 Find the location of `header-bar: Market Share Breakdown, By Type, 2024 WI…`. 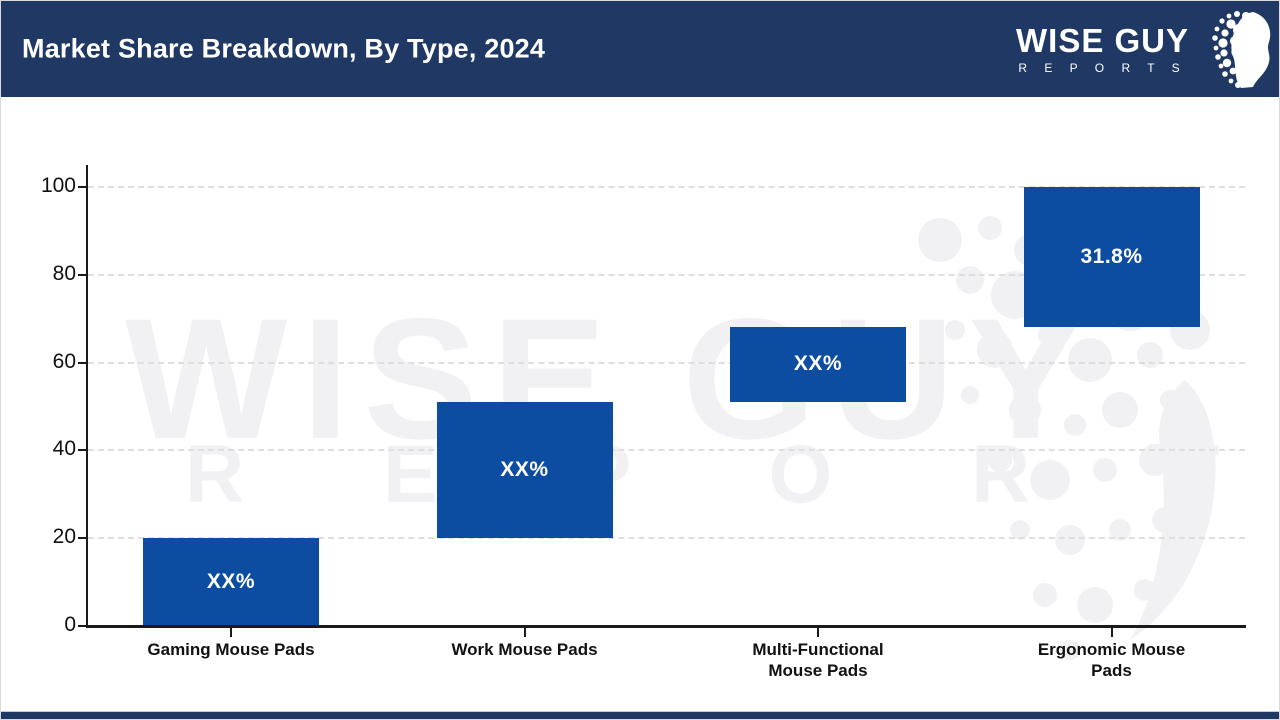

header-bar: Market Share Breakdown, By Type, 2024 WI… is located at coordinates (640, 48).